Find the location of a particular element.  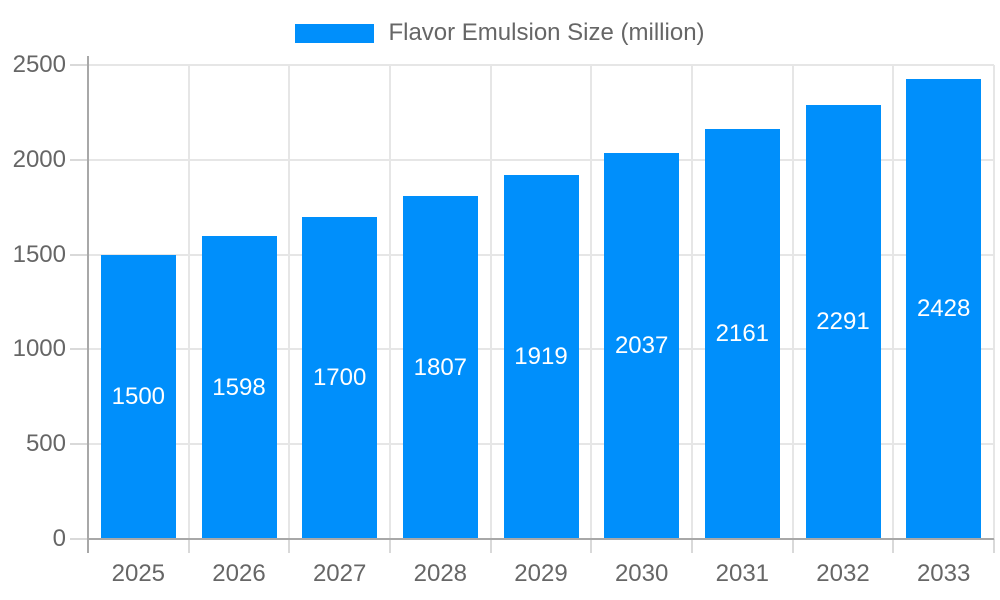

bar-2029 is located at coordinates (541, 357).